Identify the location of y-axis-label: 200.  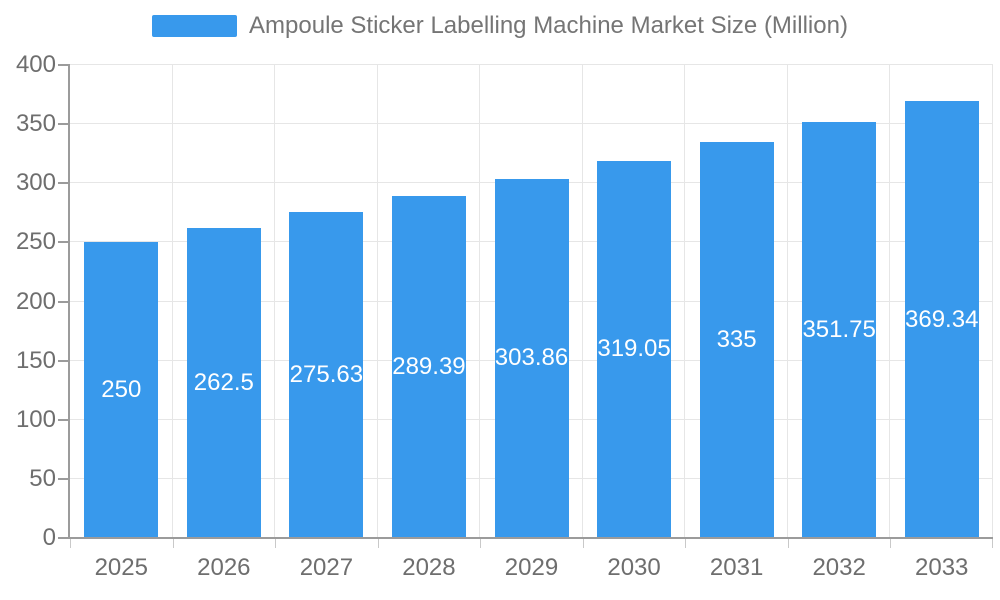
(35, 301).